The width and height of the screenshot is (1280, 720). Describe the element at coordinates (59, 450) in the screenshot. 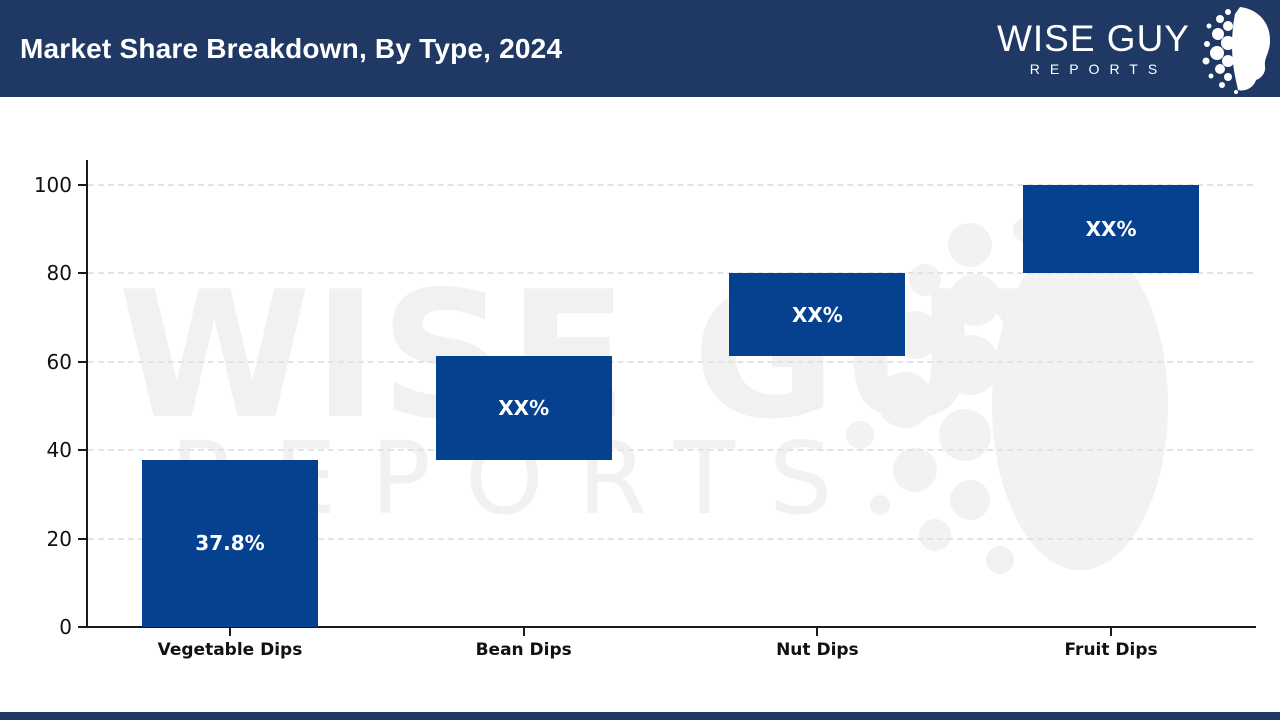

I see `y-tick-label-40: 40` at that location.